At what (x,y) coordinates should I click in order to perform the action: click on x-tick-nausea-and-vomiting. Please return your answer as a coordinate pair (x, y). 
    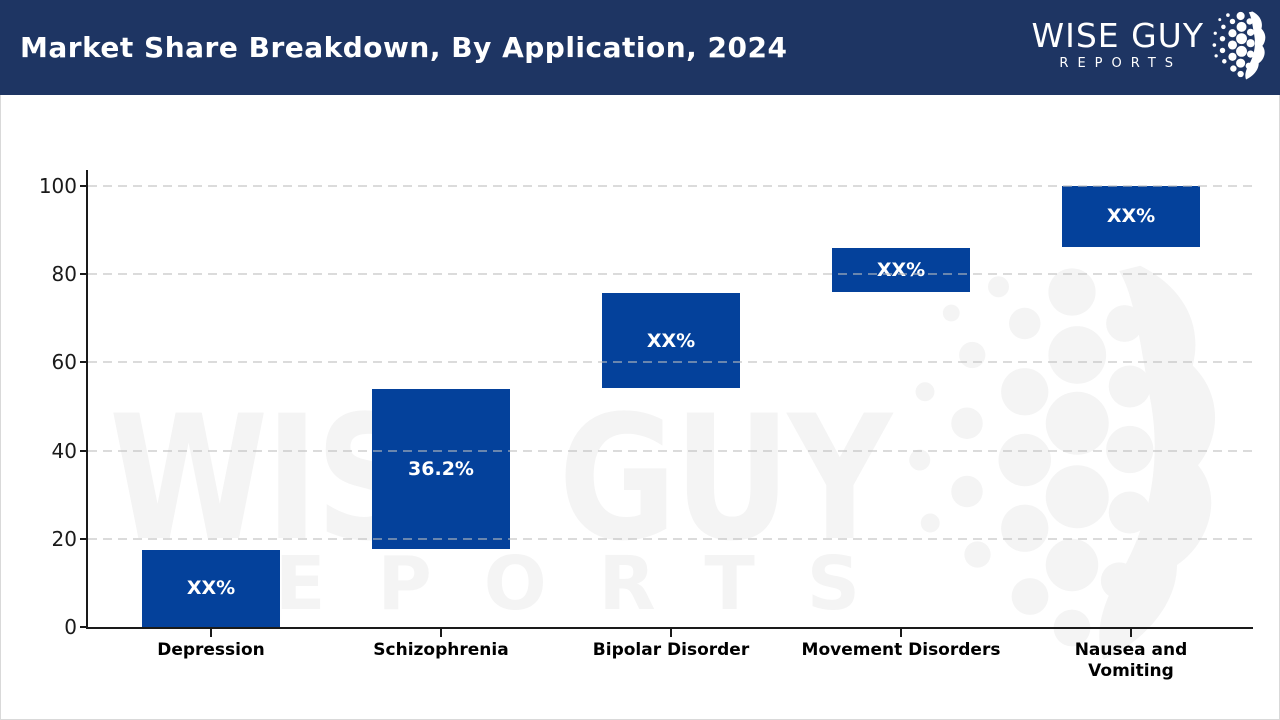
    Looking at the image, I should click on (1131, 633).